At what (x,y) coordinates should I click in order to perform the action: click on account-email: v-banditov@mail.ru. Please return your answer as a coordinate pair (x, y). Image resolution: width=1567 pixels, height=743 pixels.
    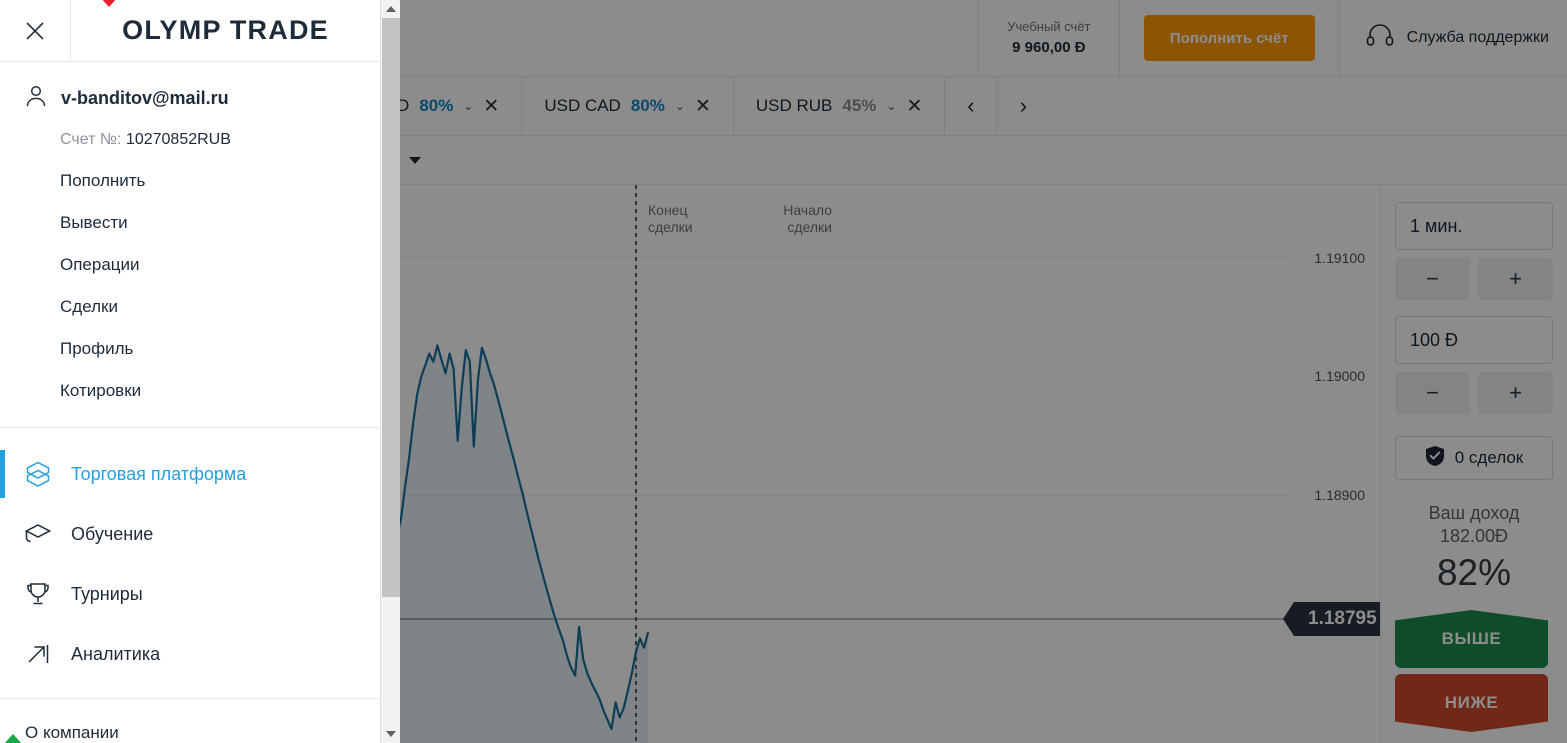
    Looking at the image, I should click on (145, 98).